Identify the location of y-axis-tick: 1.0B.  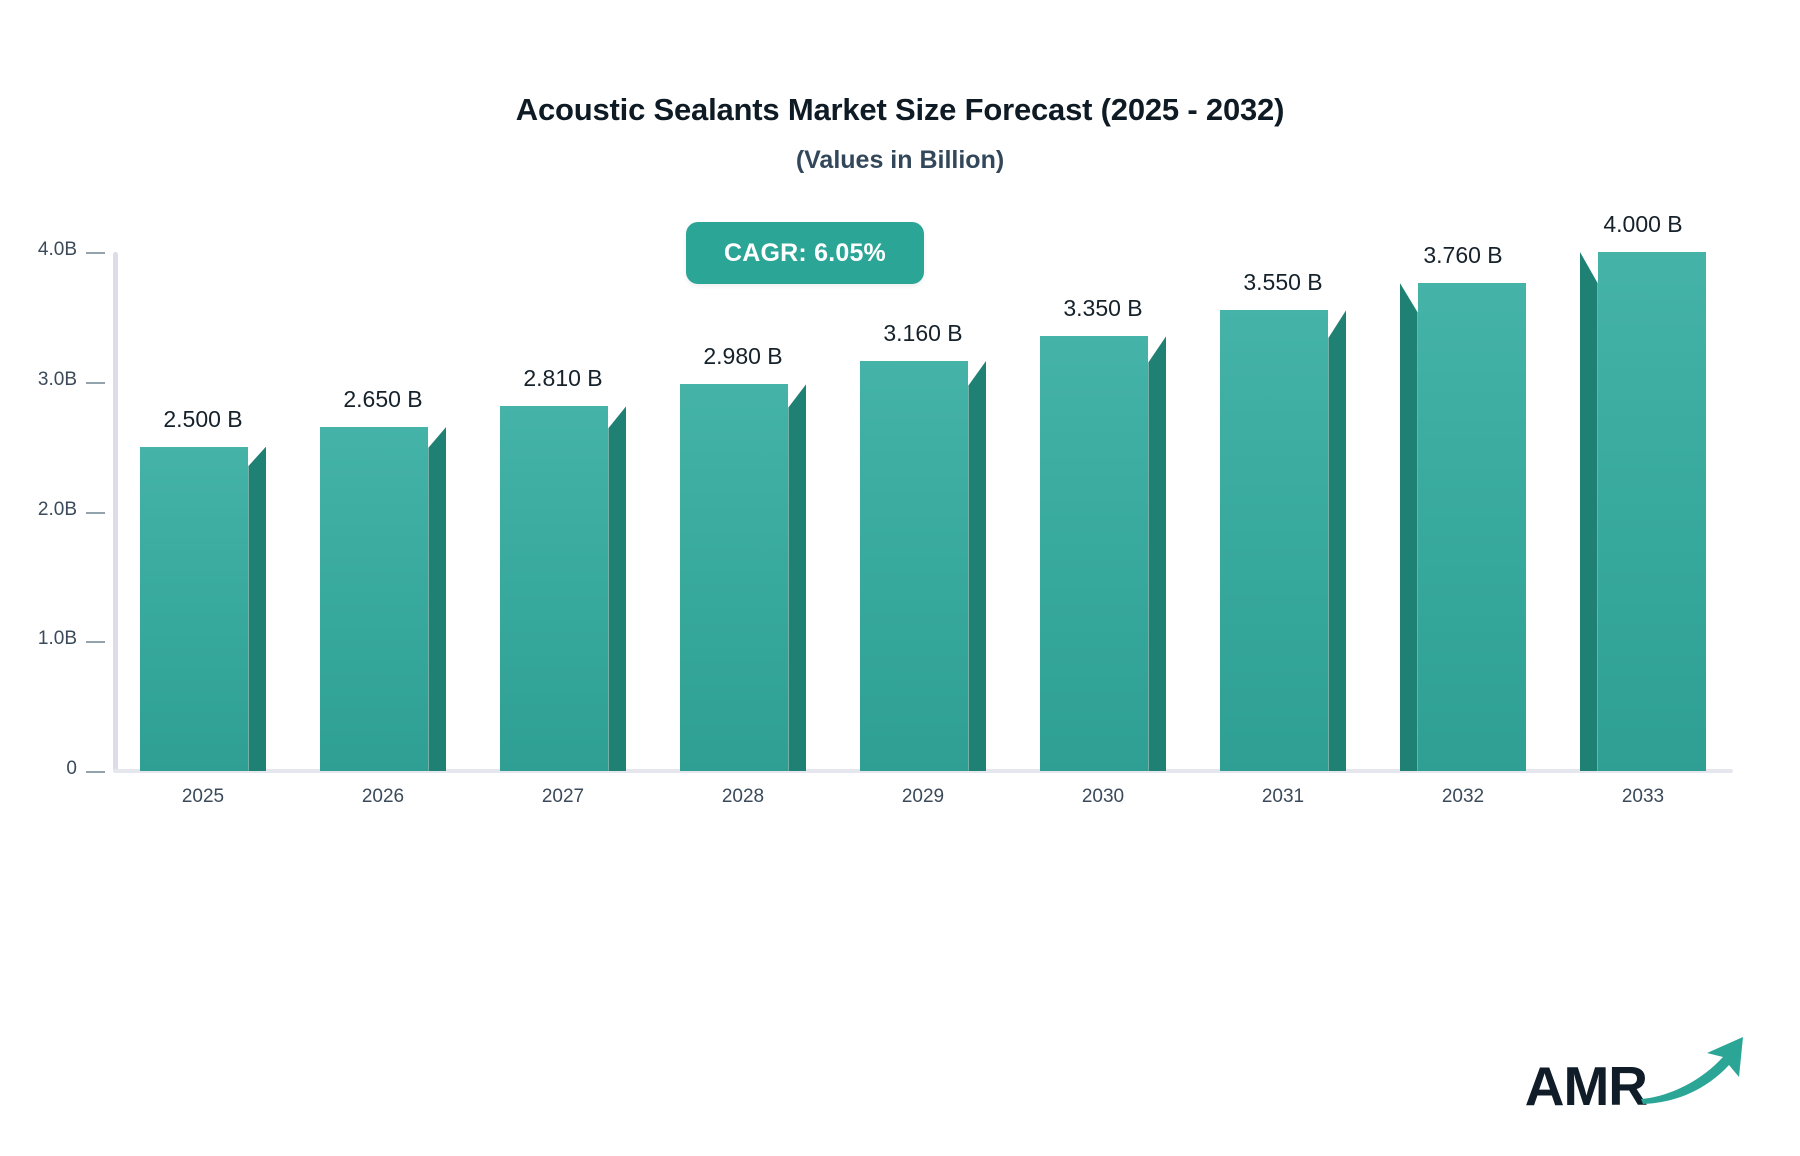
(56, 638).